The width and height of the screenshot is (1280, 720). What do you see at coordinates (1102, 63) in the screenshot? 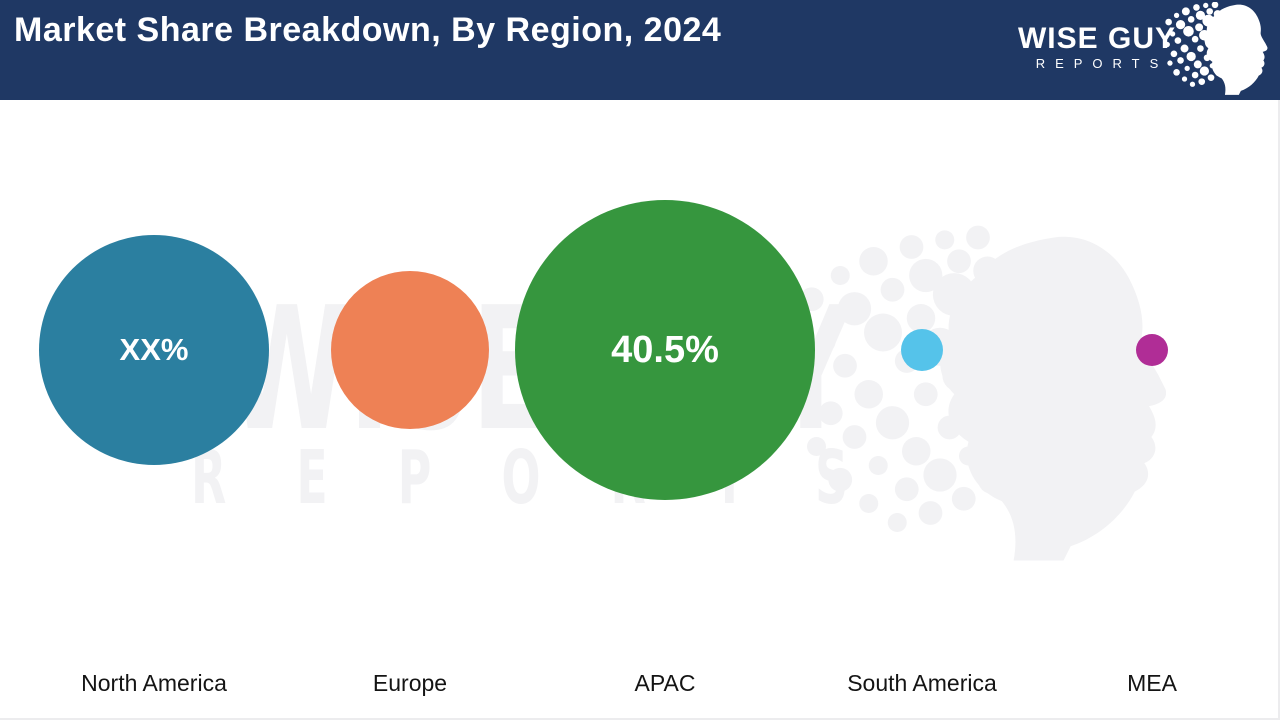
I see `logo-subtext: REPORTS` at bounding box center [1102, 63].